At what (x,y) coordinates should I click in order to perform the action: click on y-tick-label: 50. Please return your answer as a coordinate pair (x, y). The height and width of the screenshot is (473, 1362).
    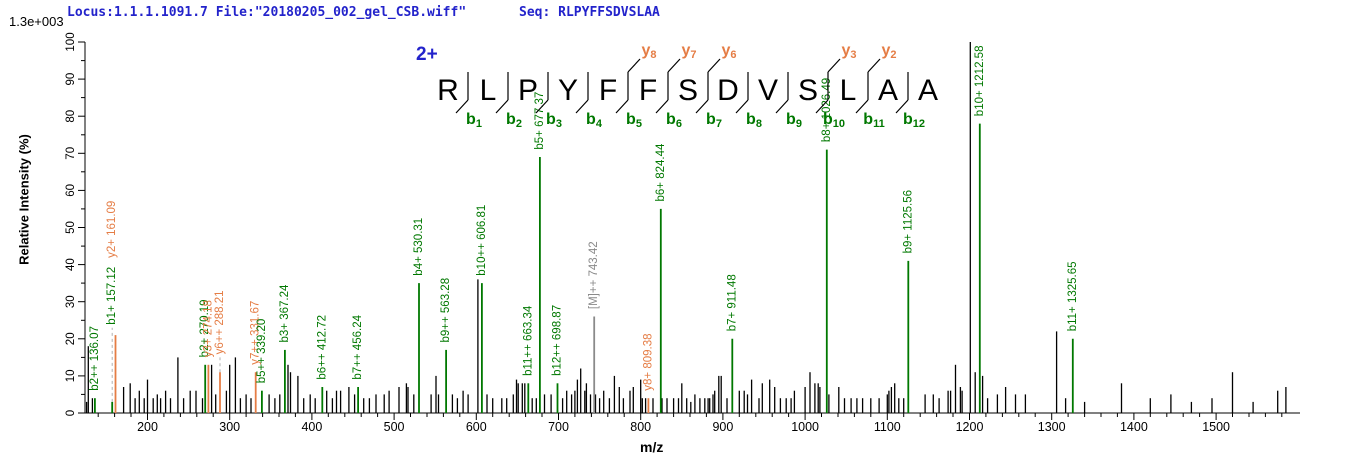
    Looking at the image, I should click on (71, 227).